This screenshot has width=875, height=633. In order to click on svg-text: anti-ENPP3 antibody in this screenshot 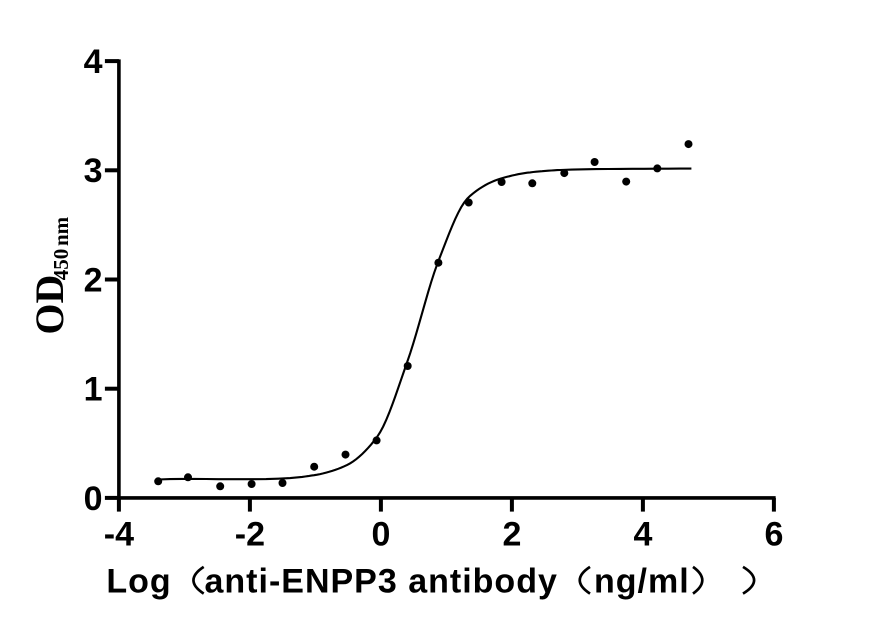, I will do `click(381, 581)`.